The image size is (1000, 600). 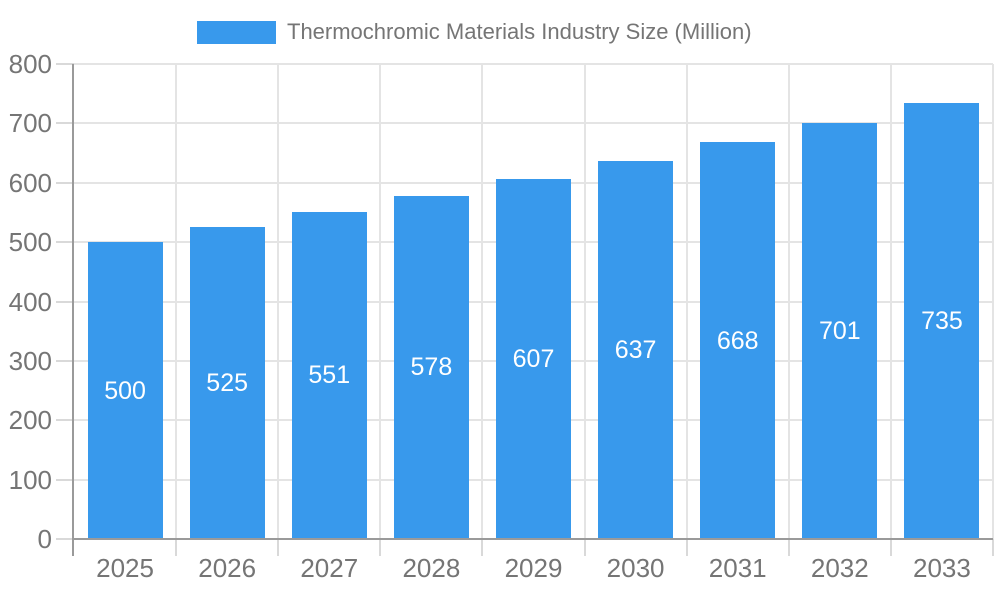 I want to click on x-axis-label-2025: 2025, so click(x=125, y=568).